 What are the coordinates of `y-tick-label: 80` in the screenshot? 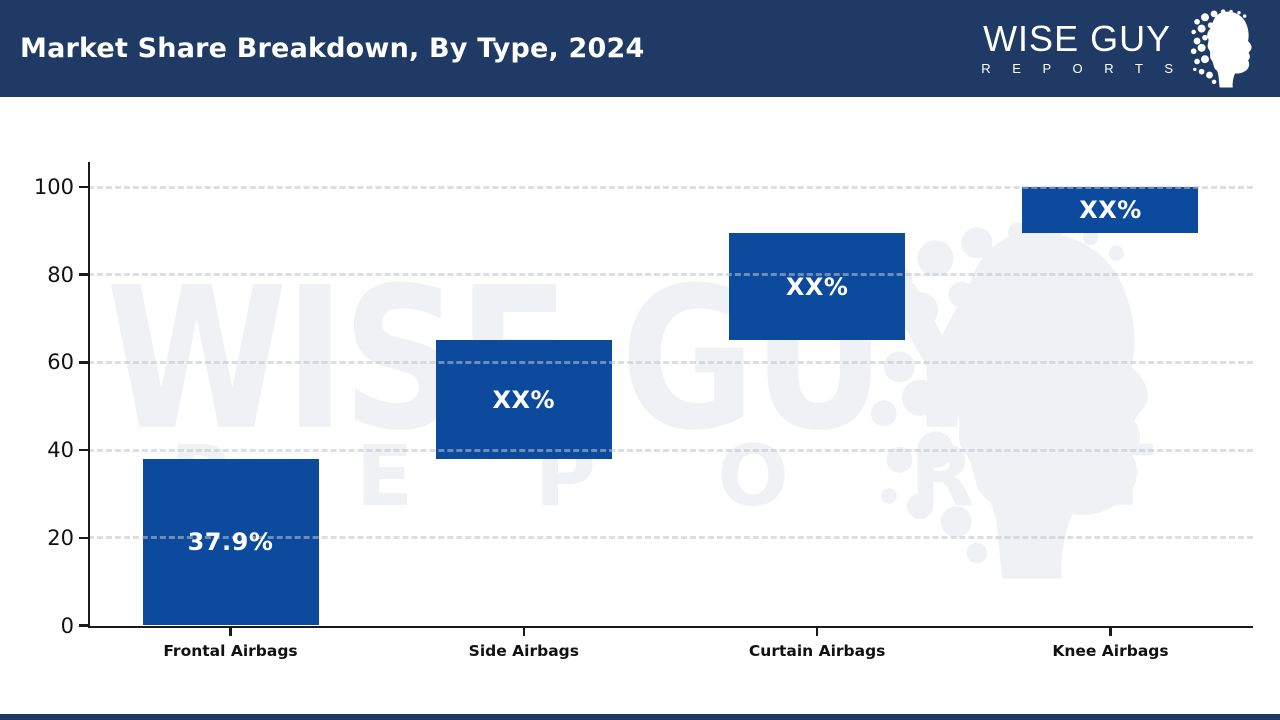 It's located at (60, 274).